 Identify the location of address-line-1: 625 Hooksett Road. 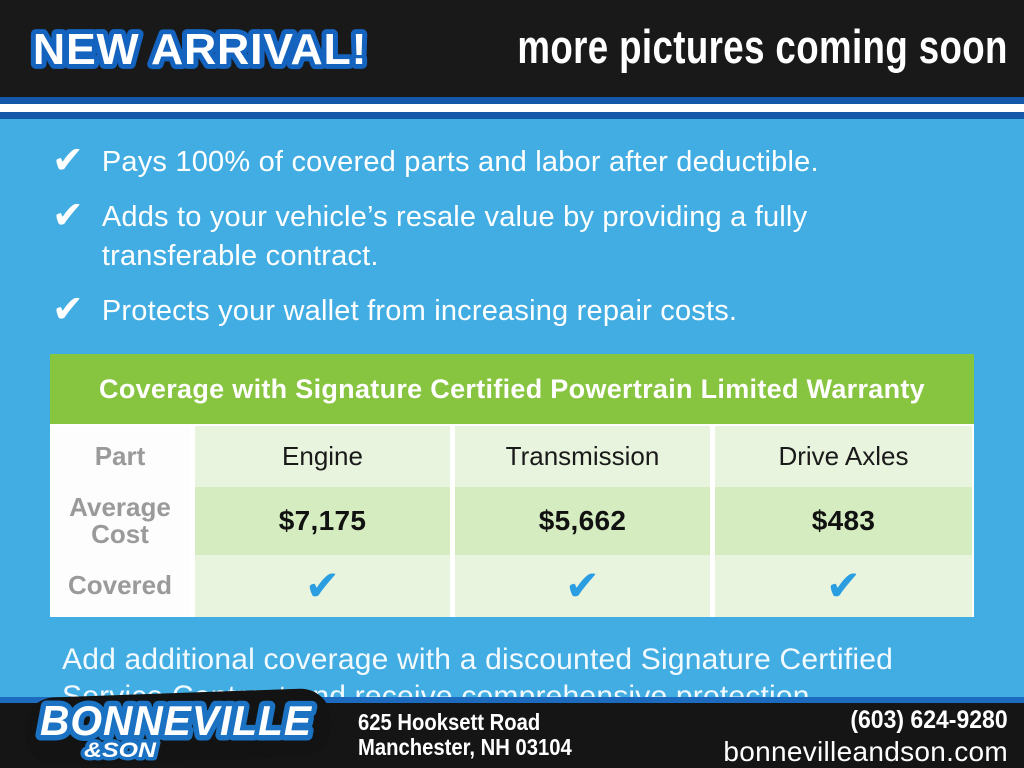
(449, 722).